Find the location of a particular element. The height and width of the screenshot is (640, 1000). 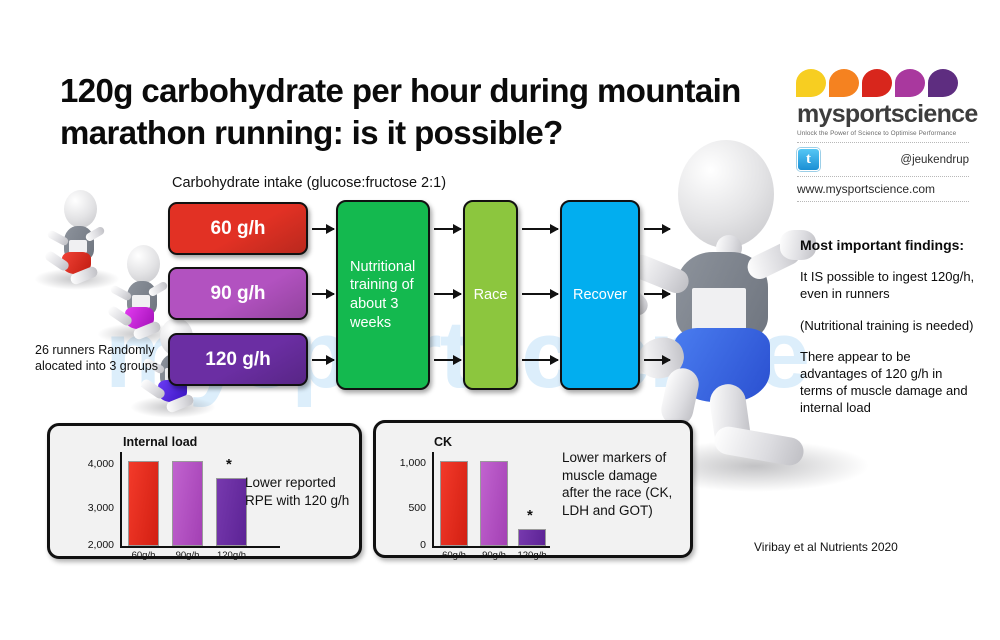

y-axis-internal-load is located at coordinates (121, 500).